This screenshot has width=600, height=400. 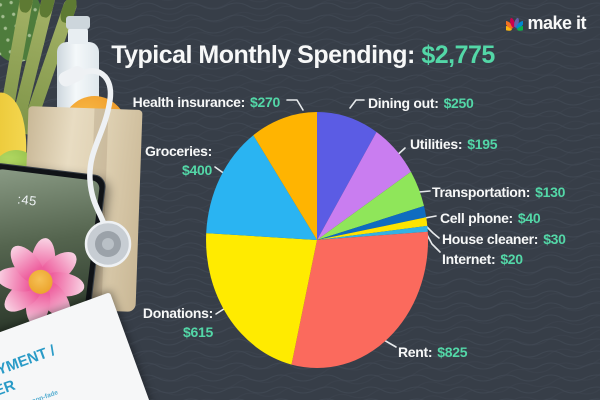 I want to click on callout-amount: $400, so click(x=197, y=170).